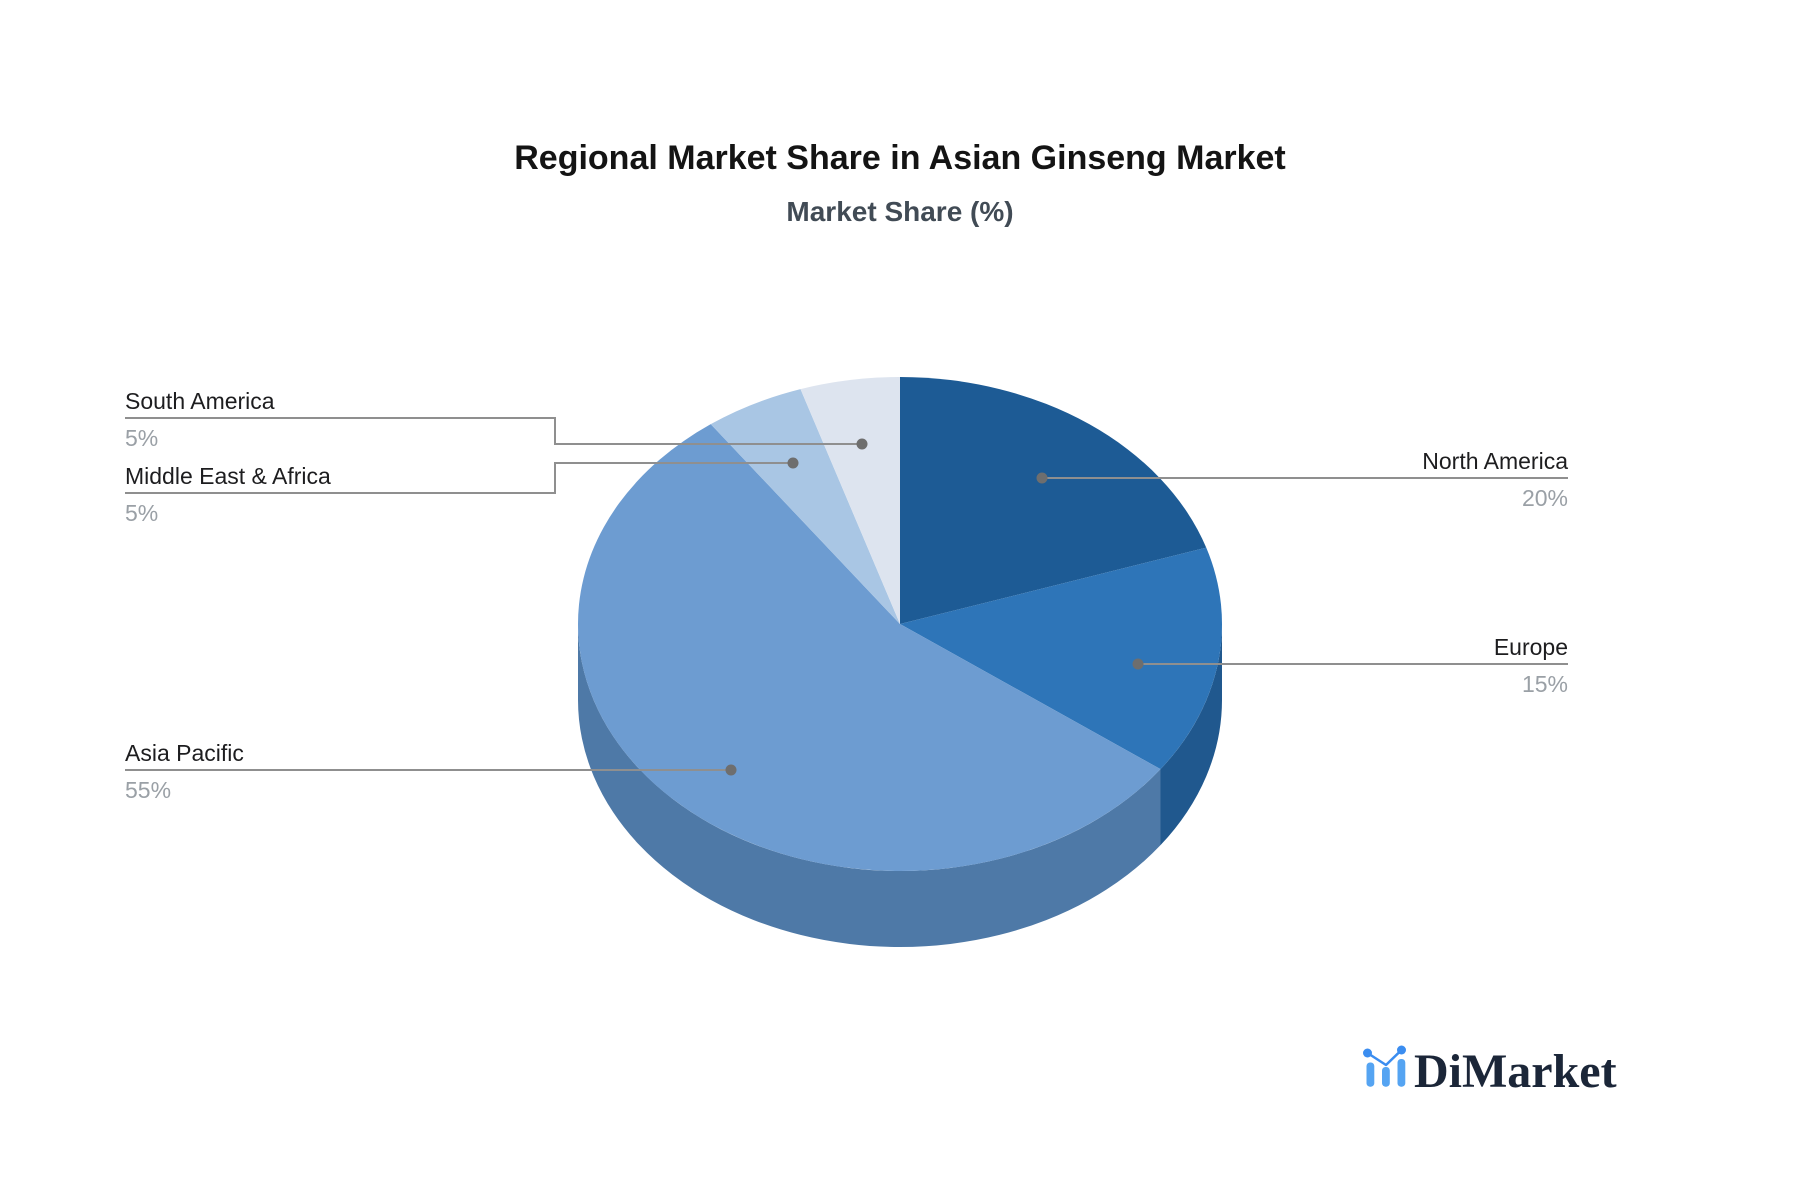  Describe the element at coordinates (862, 444) in the screenshot. I see `dot-south-america` at that location.